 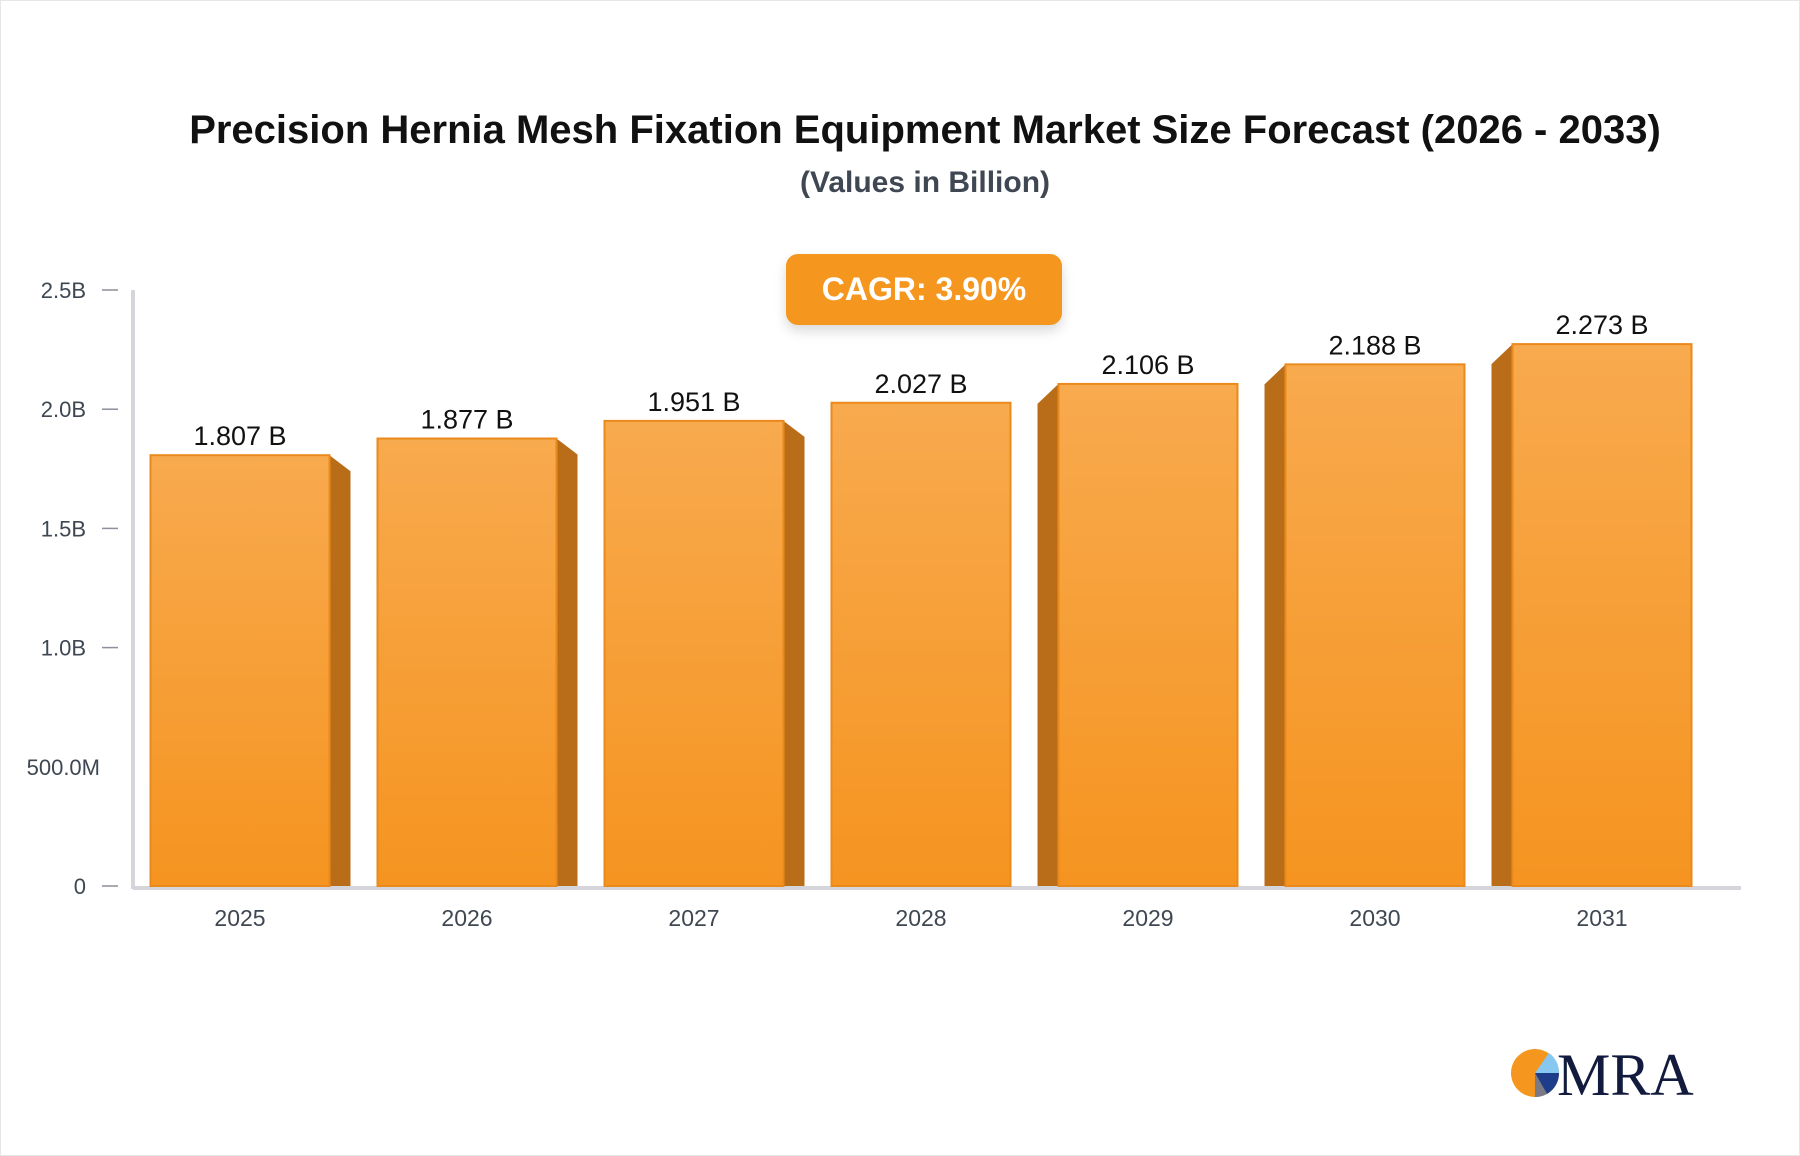 What do you see at coordinates (63, 767) in the screenshot?
I see `y-tick-label: 500.0M` at bounding box center [63, 767].